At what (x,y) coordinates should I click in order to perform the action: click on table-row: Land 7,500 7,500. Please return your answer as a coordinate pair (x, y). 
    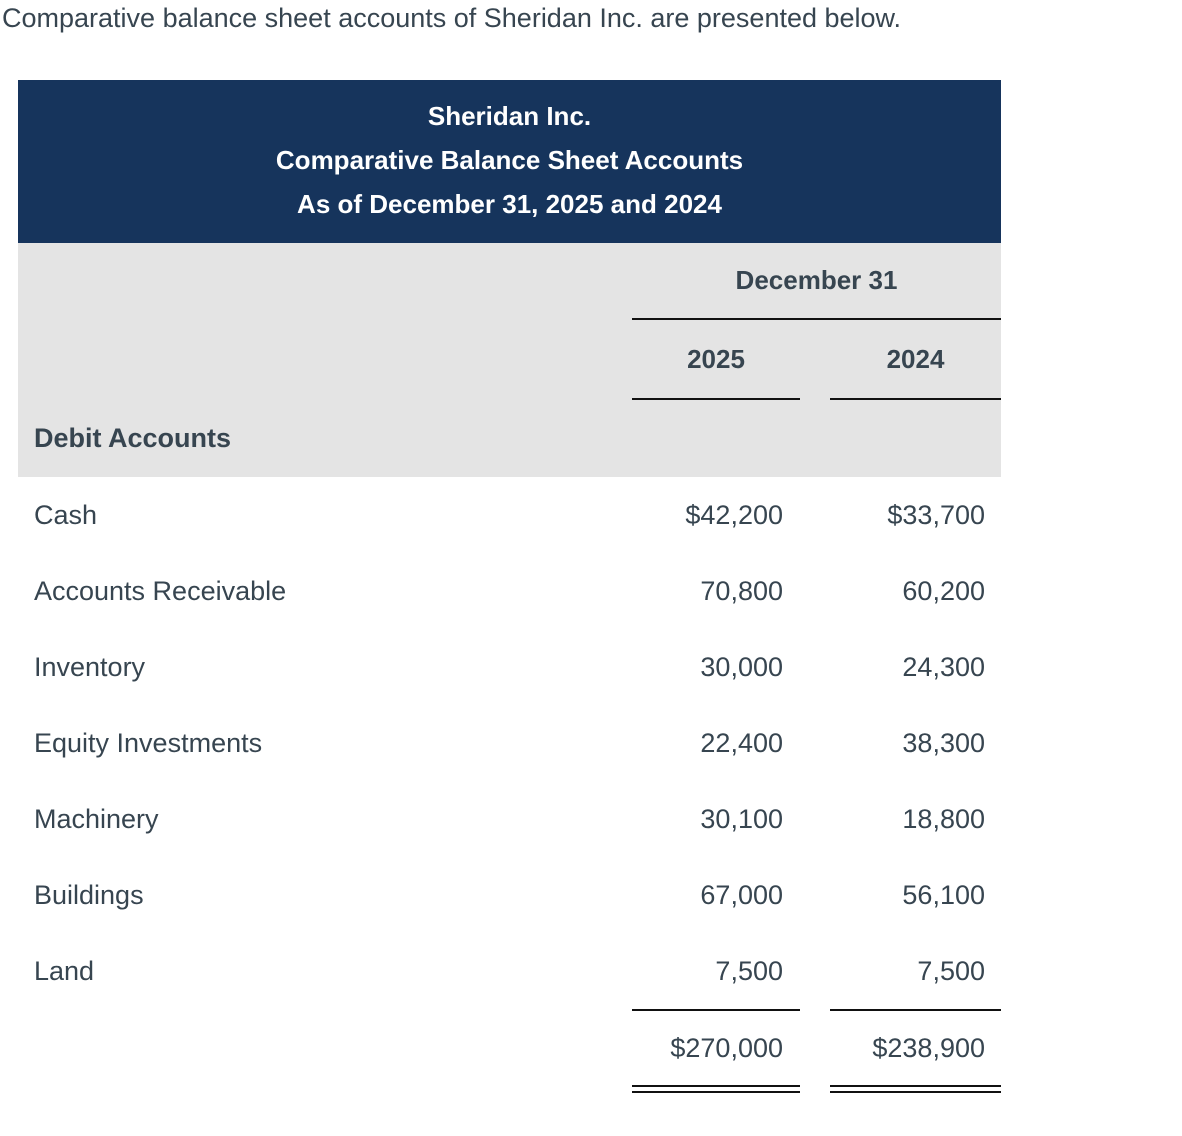
    Looking at the image, I should click on (509, 971).